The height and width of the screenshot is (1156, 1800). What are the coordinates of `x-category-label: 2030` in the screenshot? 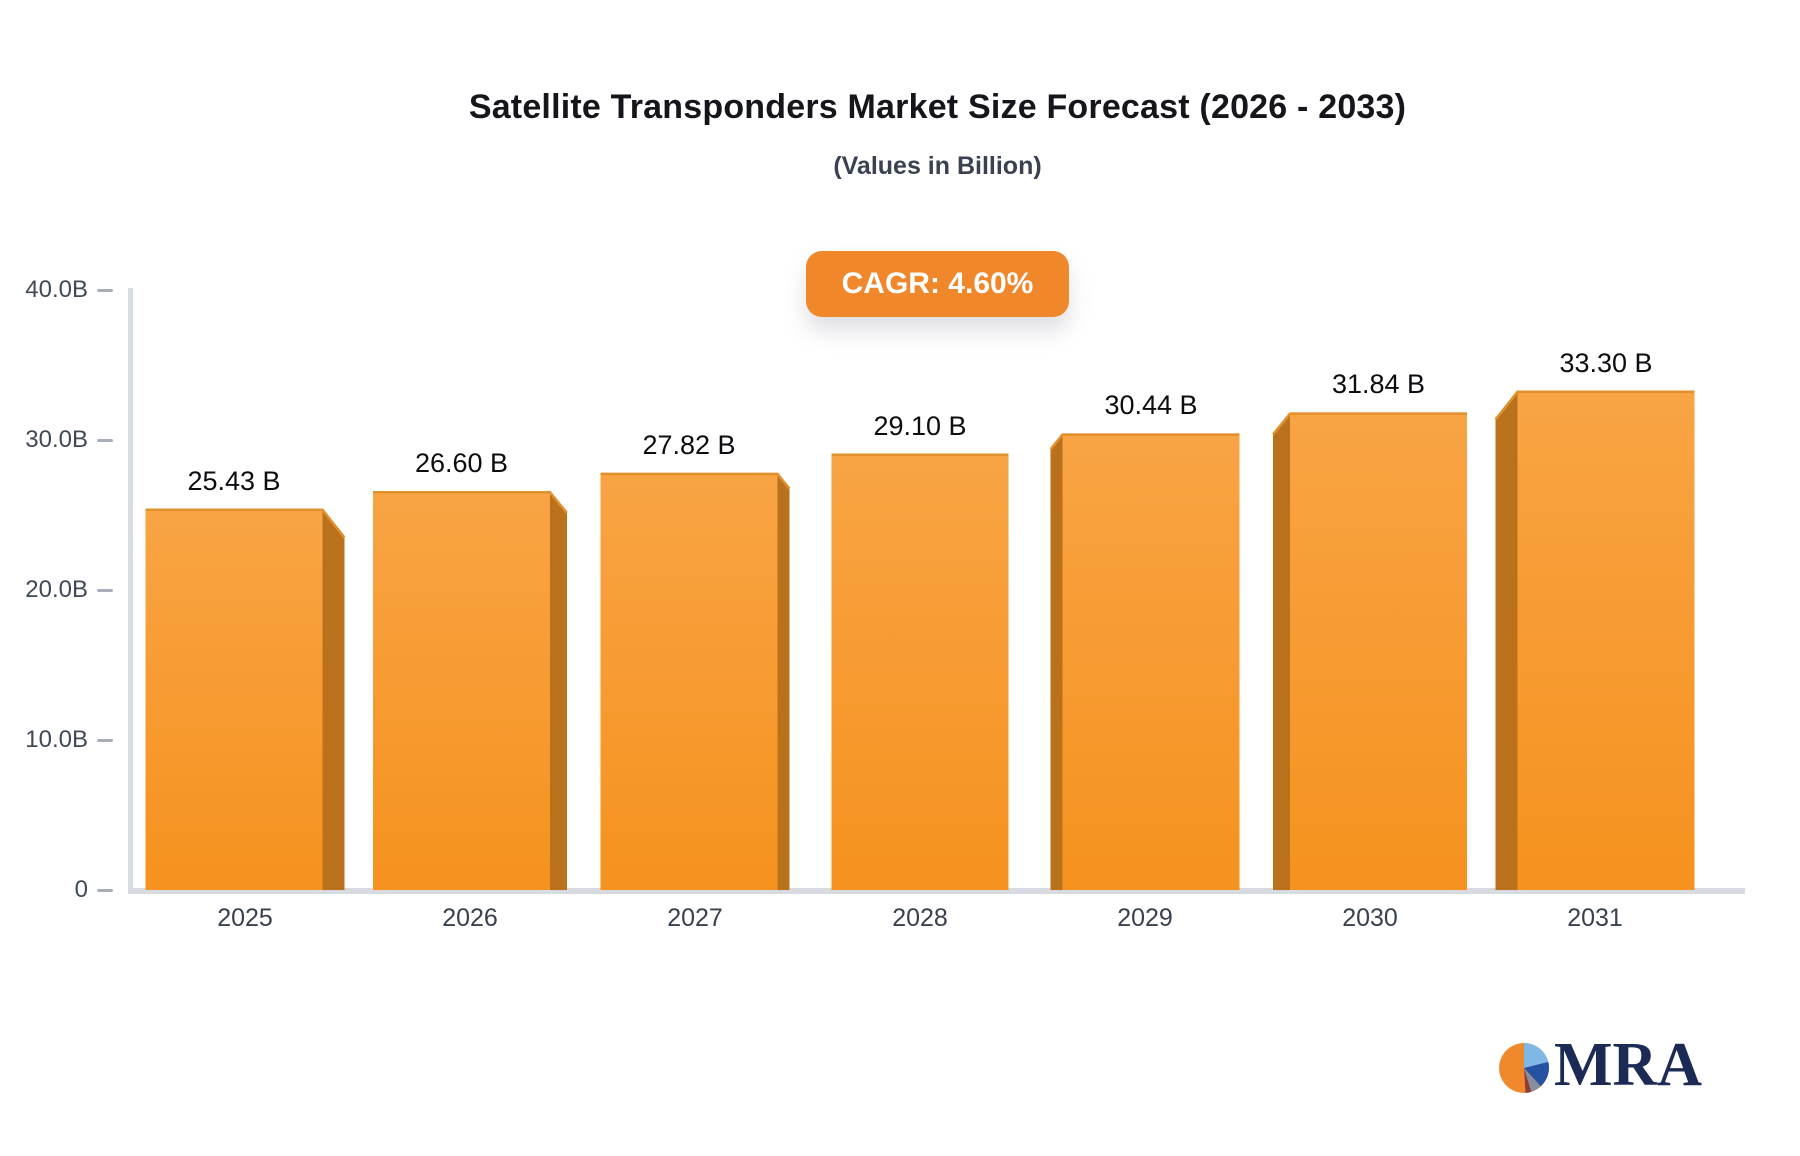 It's located at (1370, 918).